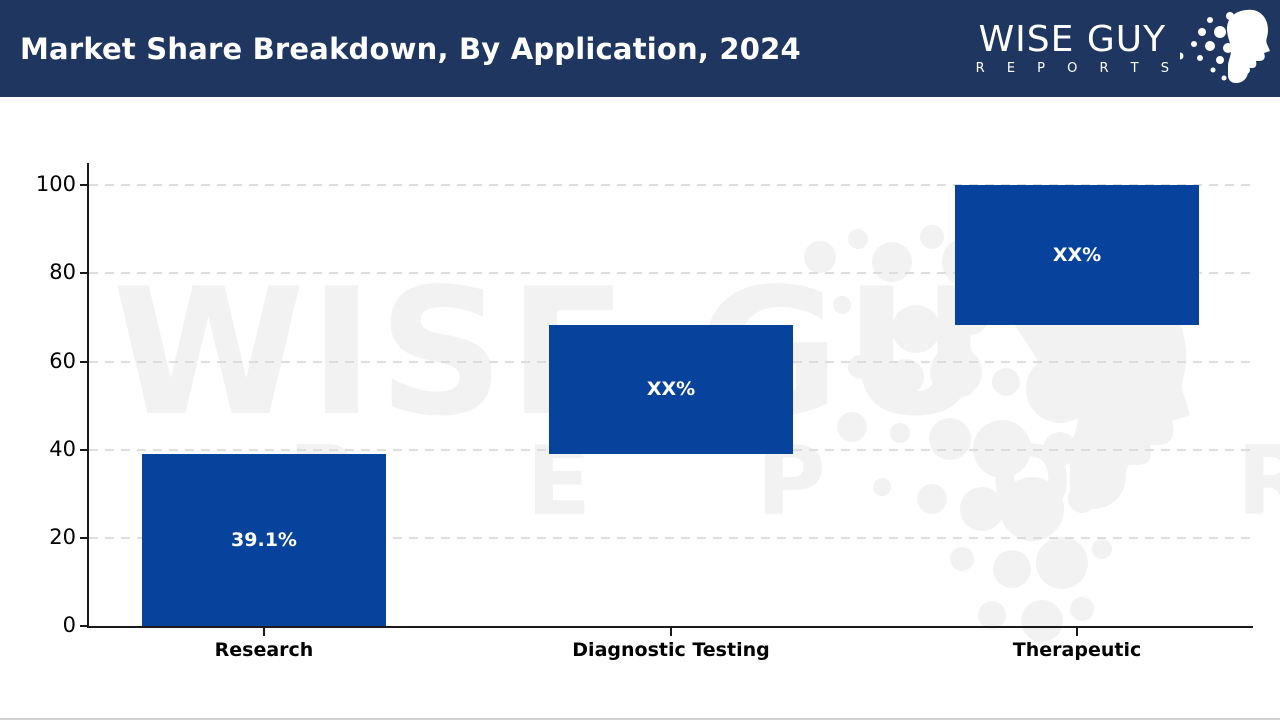 This screenshot has height=720, width=1280. What do you see at coordinates (69, 625) in the screenshot?
I see `y-tick-label: 0` at bounding box center [69, 625].